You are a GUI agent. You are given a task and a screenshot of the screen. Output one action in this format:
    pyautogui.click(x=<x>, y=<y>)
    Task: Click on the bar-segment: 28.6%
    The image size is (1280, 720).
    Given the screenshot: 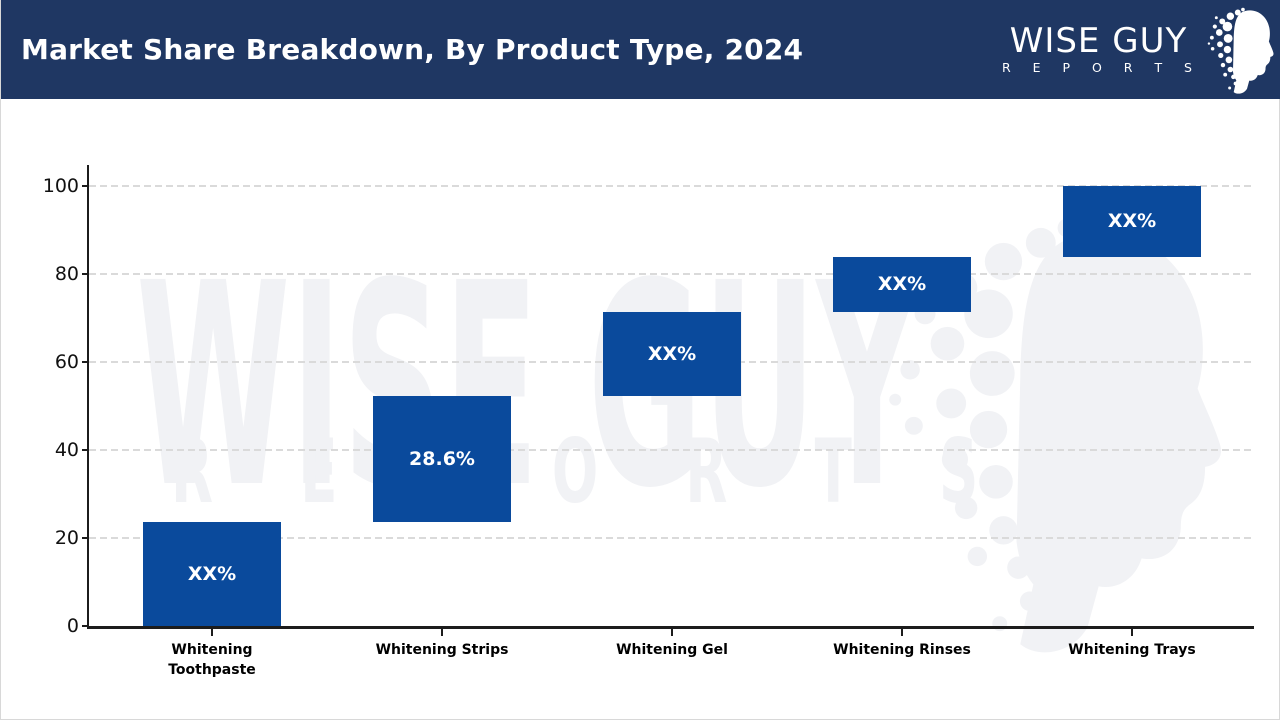 What is the action you would take?
    pyautogui.click(x=442, y=459)
    